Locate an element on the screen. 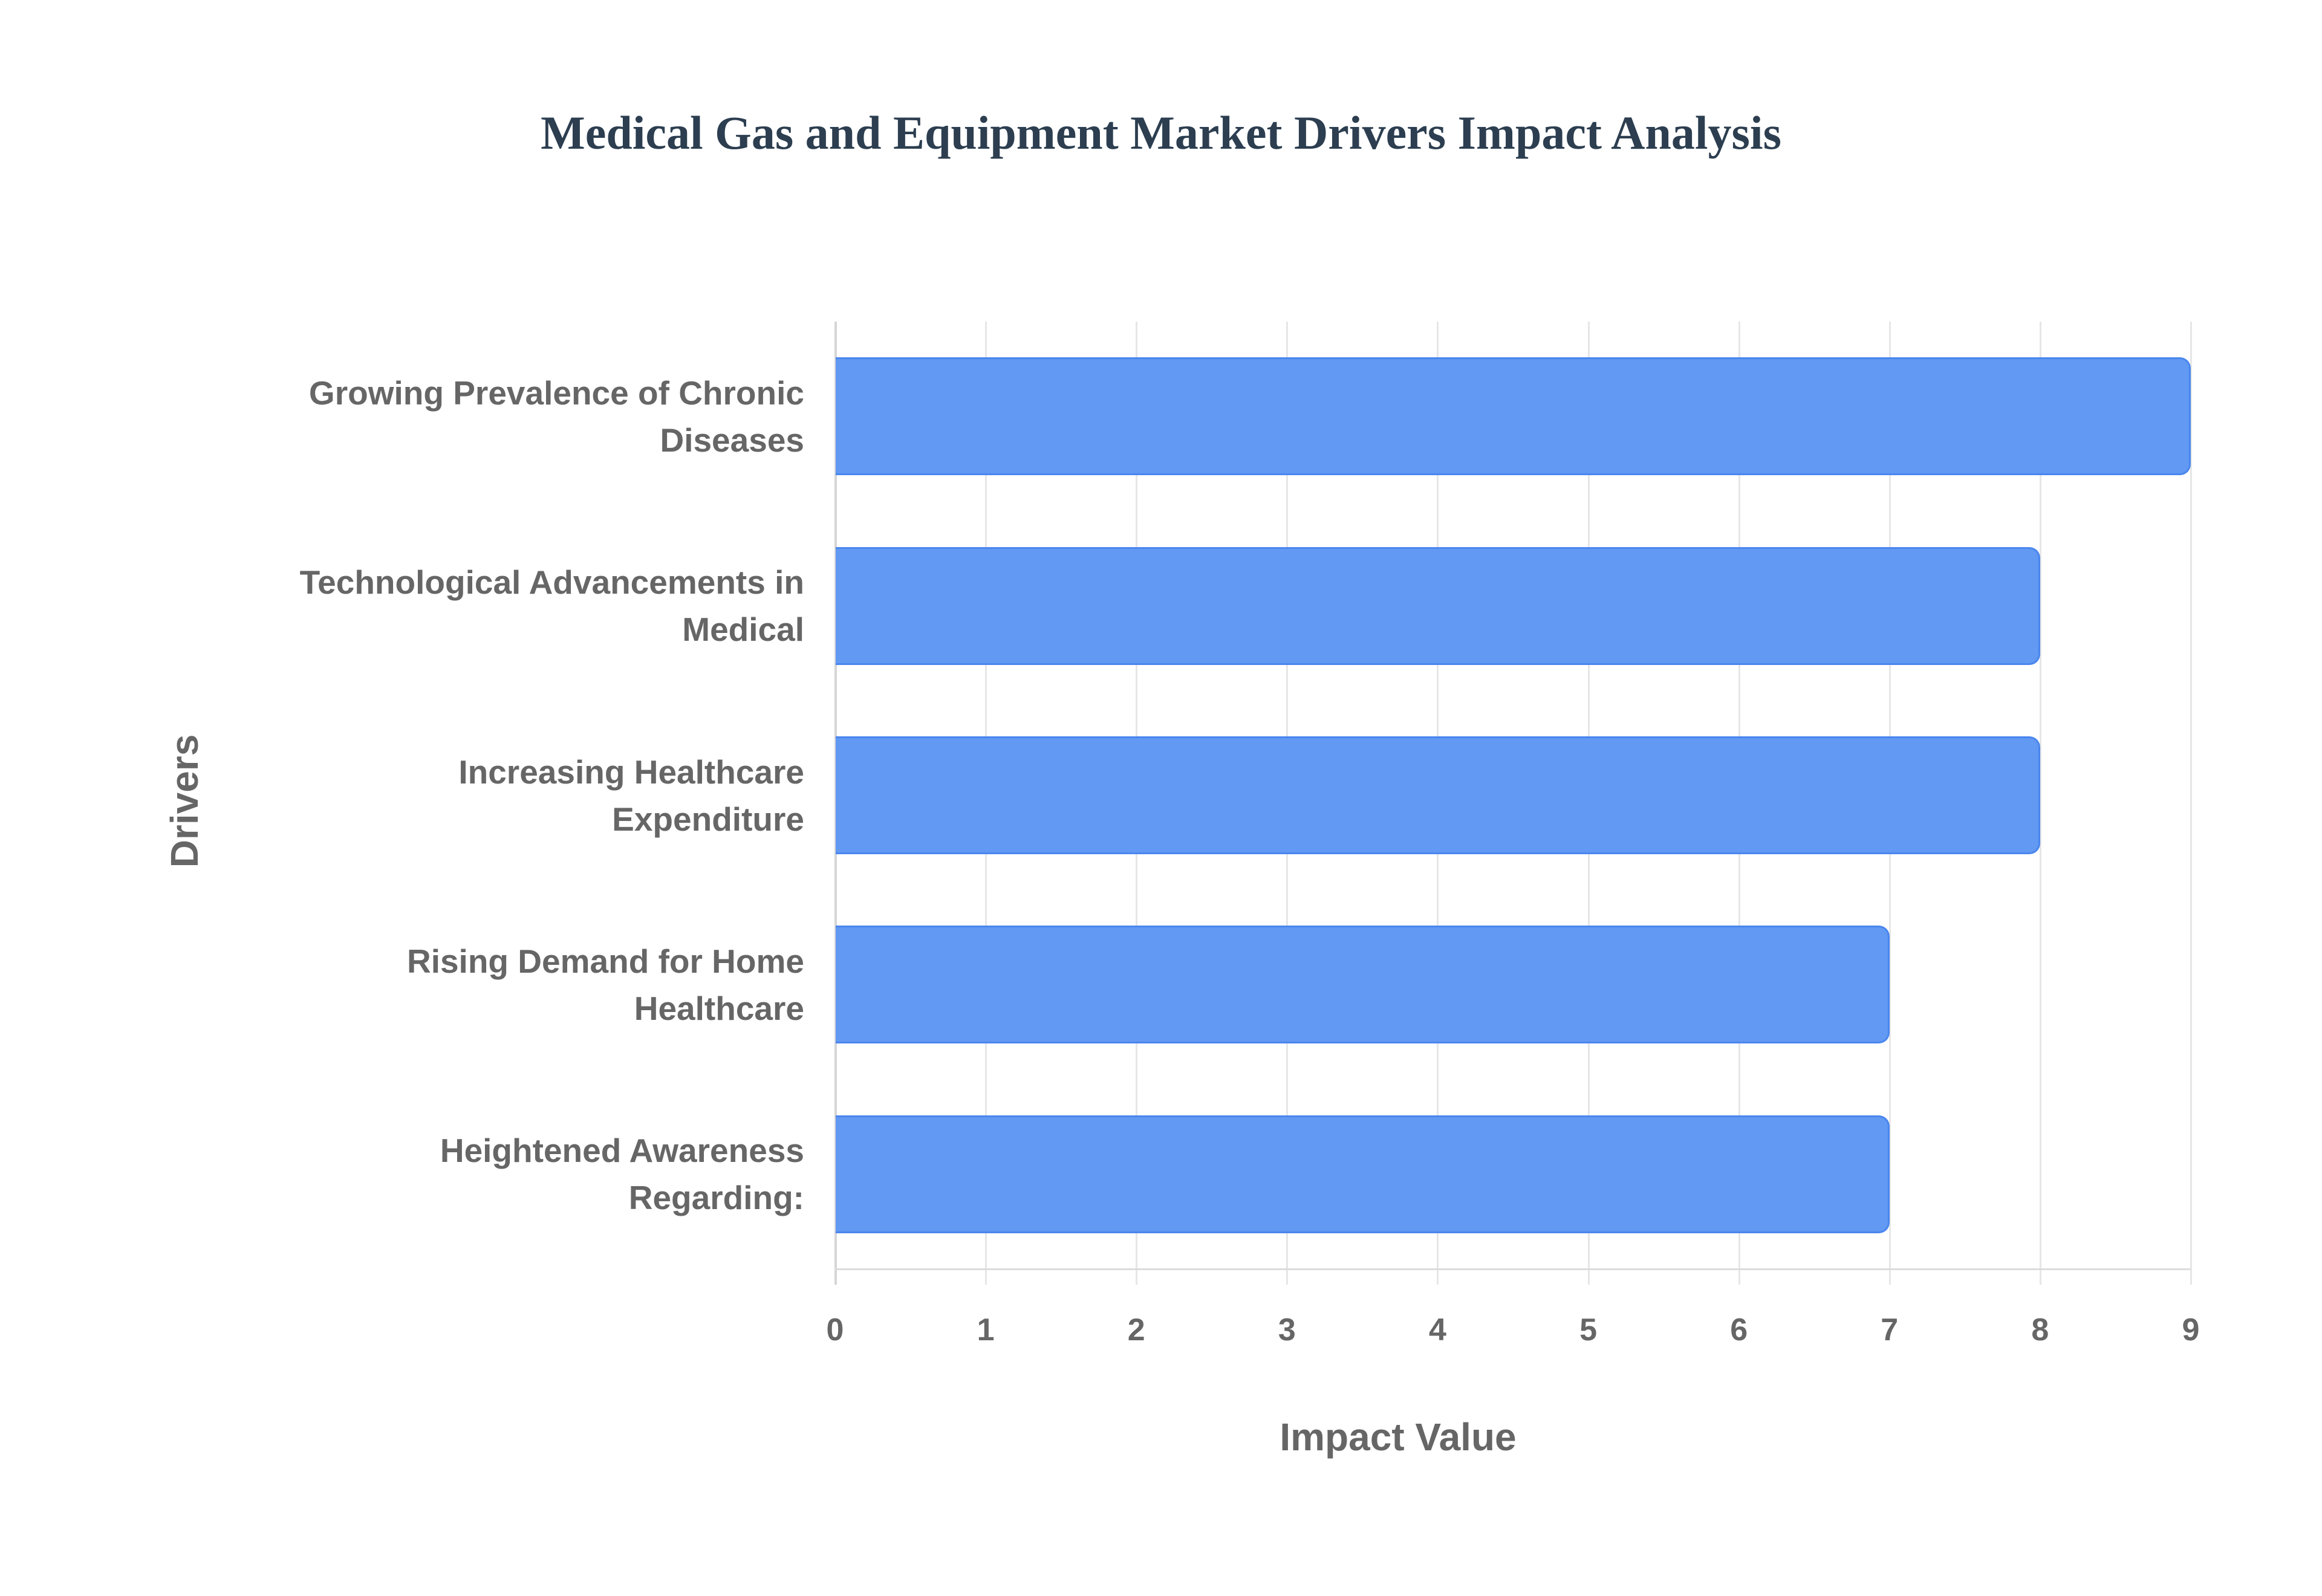 Image resolution: width=2322 pixels, height=1596 pixels. y-category-label: Heightened Awareness Regarding: is located at coordinates (502, 1174).